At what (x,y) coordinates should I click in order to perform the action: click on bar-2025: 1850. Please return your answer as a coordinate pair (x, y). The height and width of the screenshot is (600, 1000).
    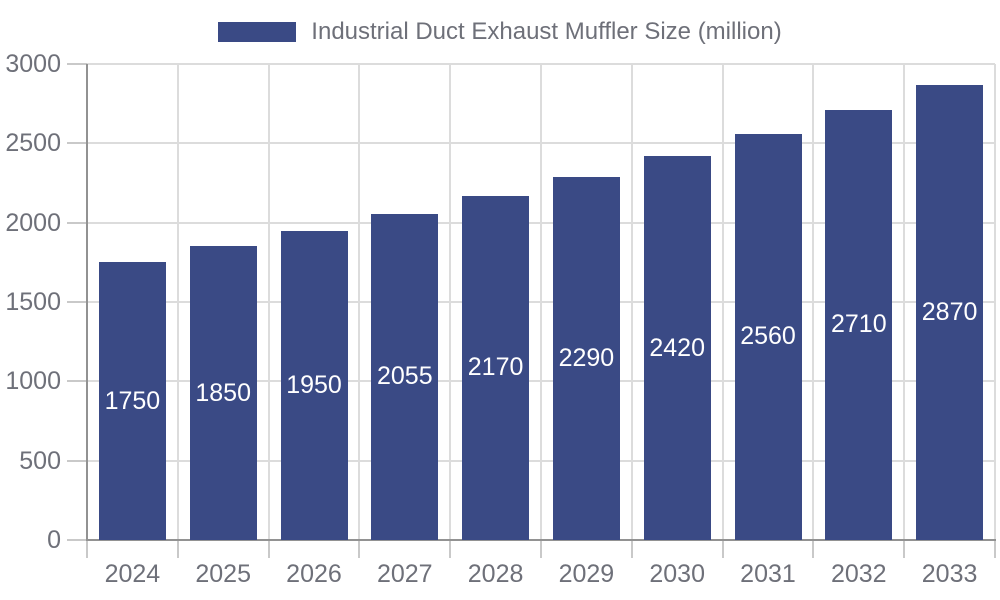
    Looking at the image, I should click on (223, 393).